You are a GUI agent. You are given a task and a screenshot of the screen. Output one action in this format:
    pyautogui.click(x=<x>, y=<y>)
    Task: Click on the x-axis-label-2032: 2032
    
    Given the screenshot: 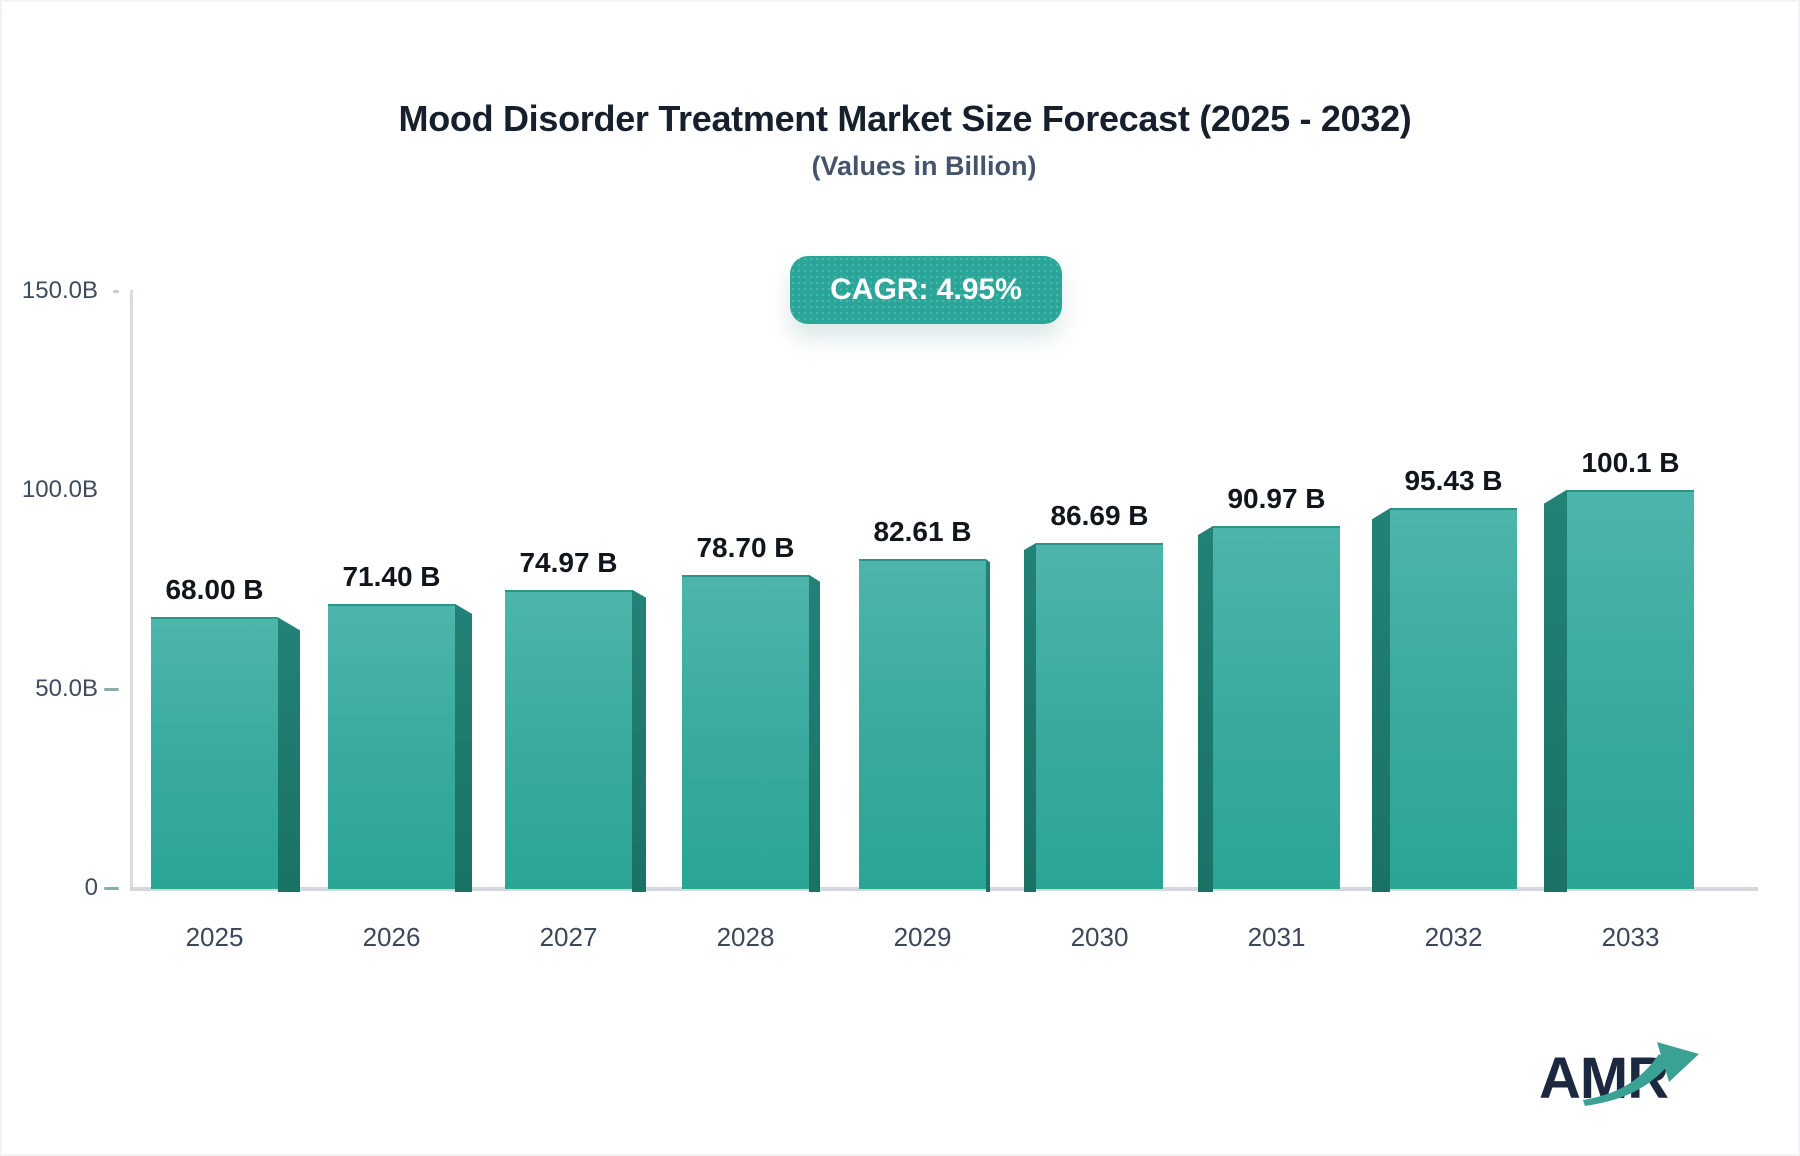 What is the action you would take?
    pyautogui.click(x=1453, y=937)
    